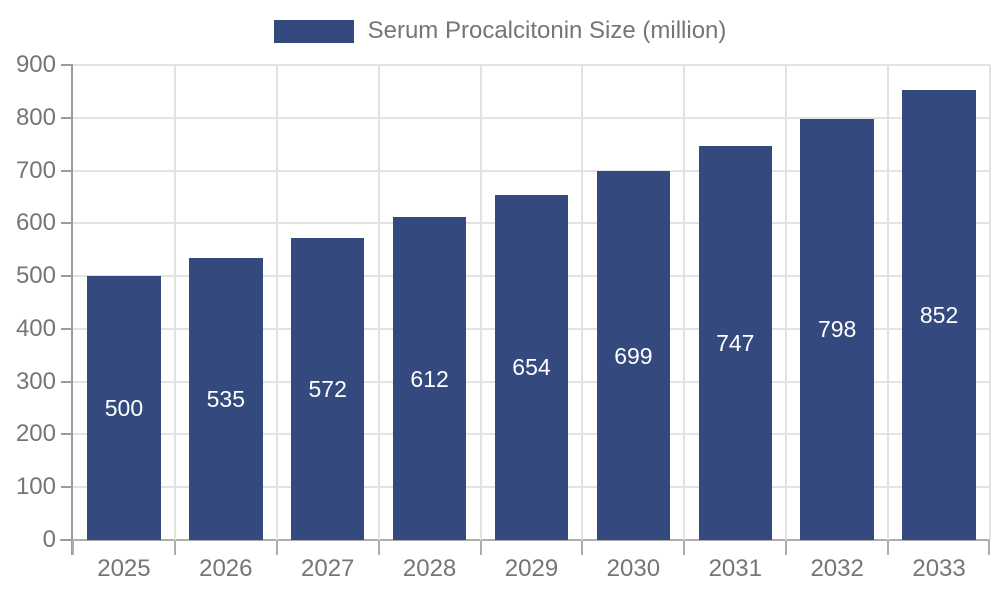  I want to click on x-tick-label: 2027, so click(328, 568).